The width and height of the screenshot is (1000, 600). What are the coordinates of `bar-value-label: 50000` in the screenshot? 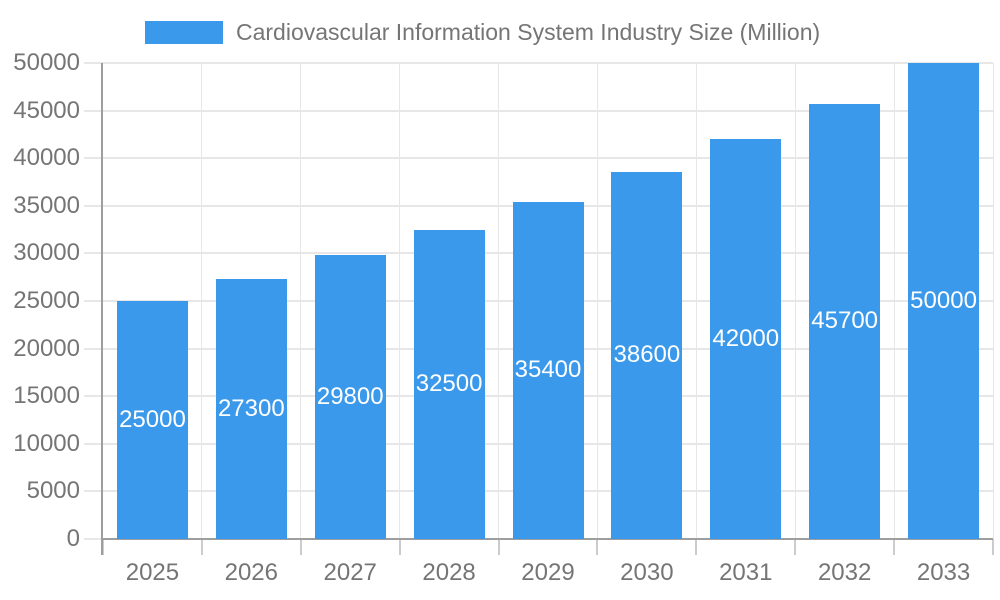 It's located at (943, 300).